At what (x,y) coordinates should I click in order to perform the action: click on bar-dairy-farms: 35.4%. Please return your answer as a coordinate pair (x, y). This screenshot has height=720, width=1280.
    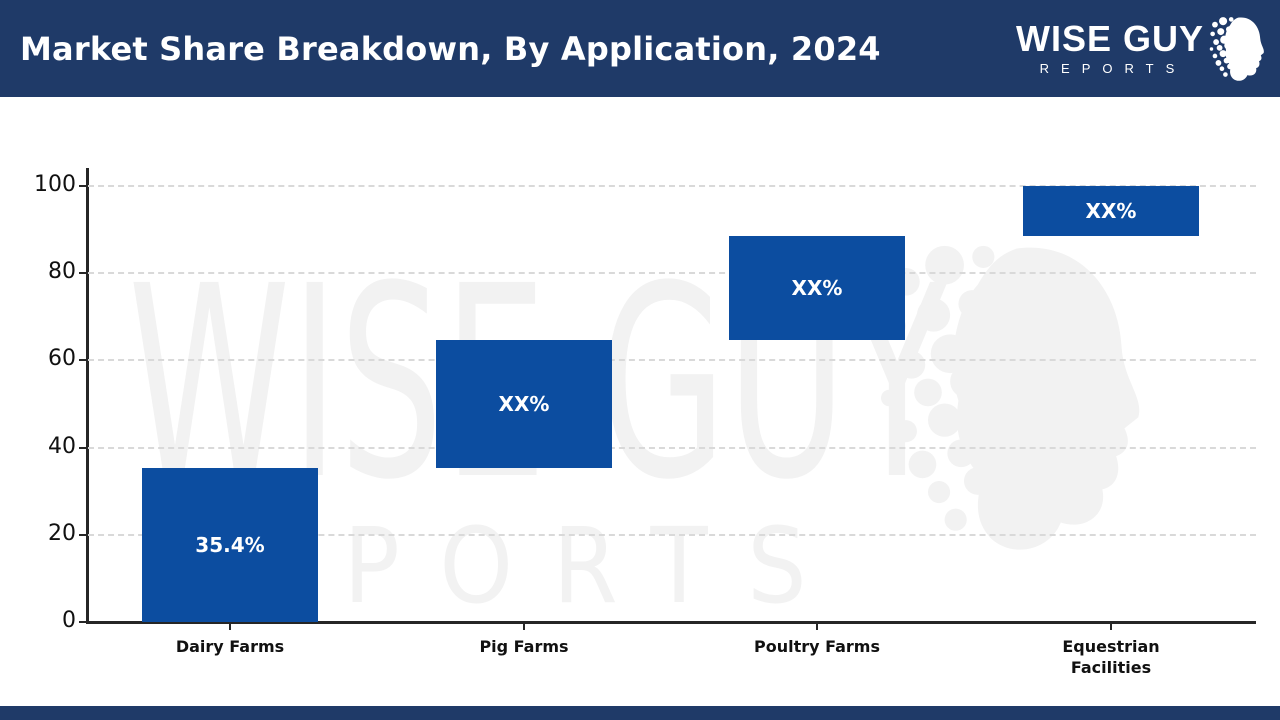
    Looking at the image, I should click on (230, 544).